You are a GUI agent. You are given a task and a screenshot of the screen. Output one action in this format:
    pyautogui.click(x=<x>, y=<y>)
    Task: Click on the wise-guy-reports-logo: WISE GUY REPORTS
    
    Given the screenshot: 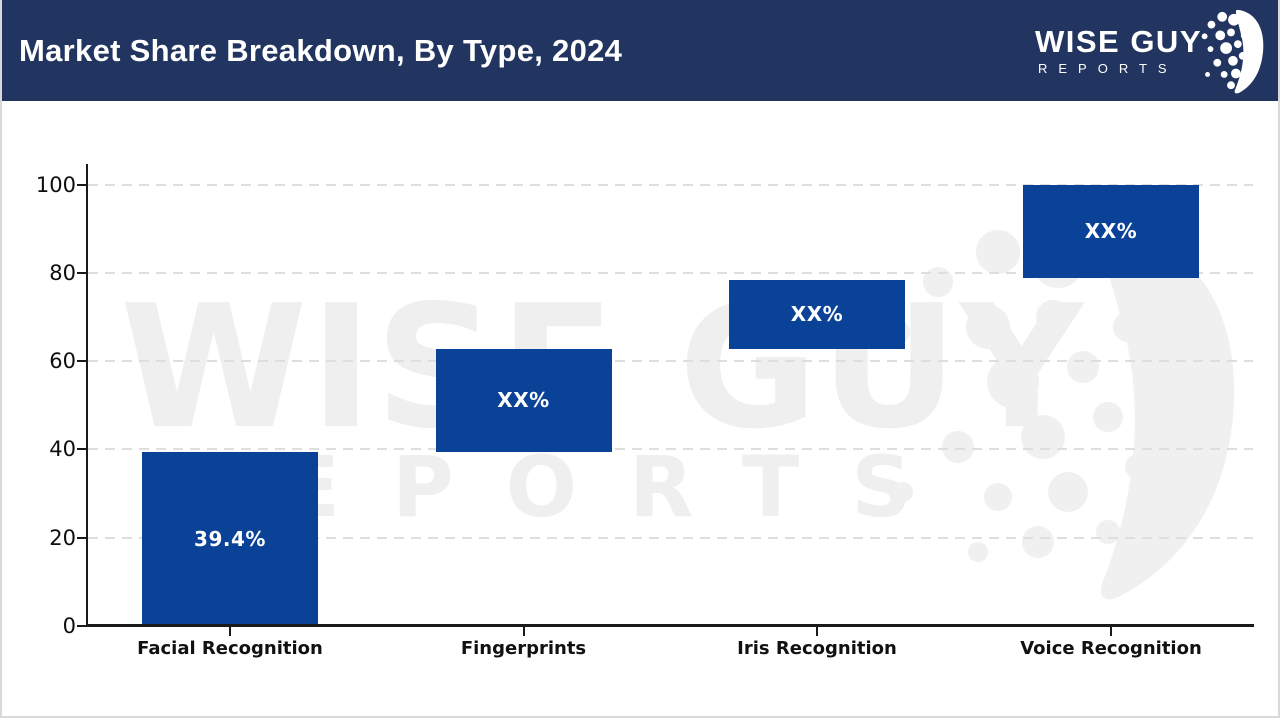 What is the action you would take?
    pyautogui.click(x=1150, y=51)
    